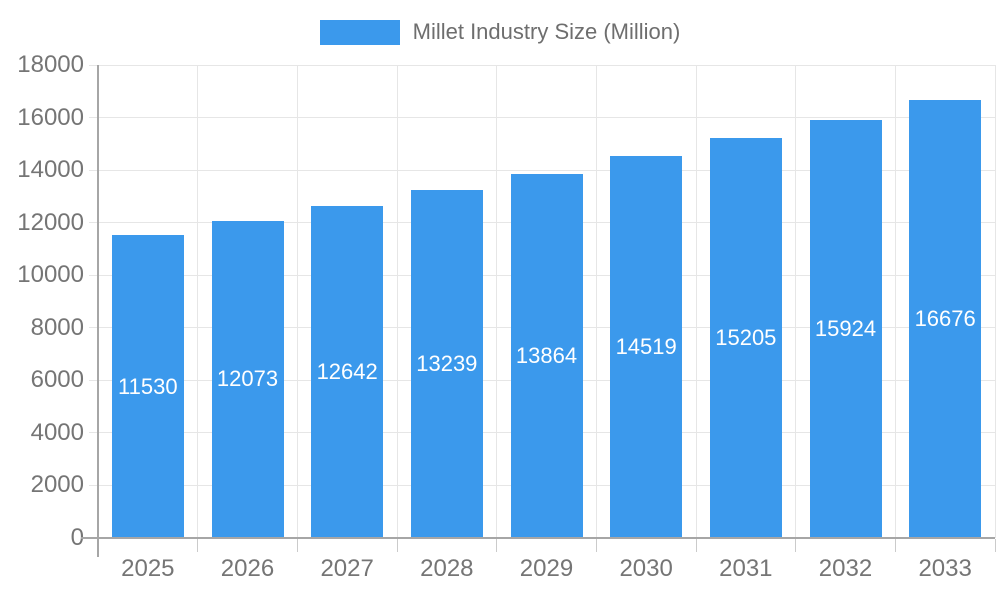 Image resolution: width=1000 pixels, height=600 pixels. I want to click on bar-value-label: 14519, so click(646, 347).